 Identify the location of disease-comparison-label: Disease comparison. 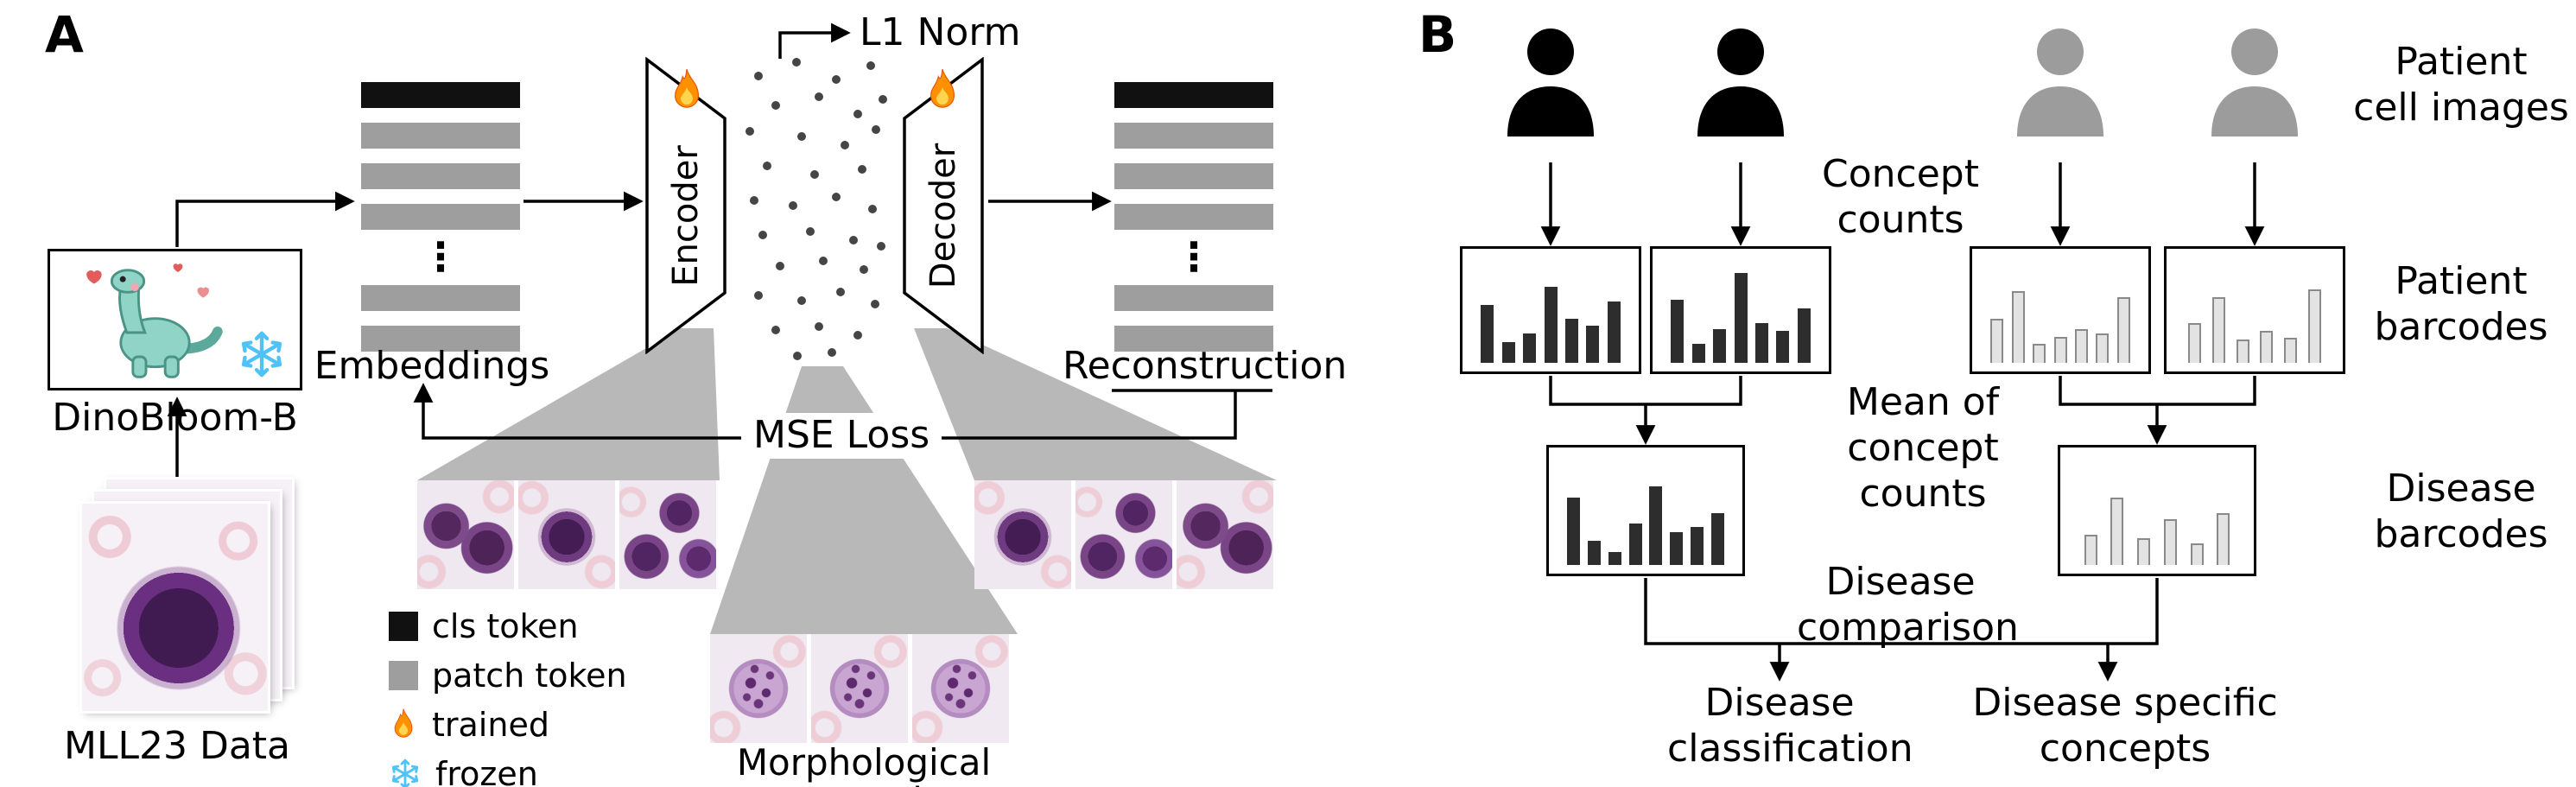
(1908, 605).